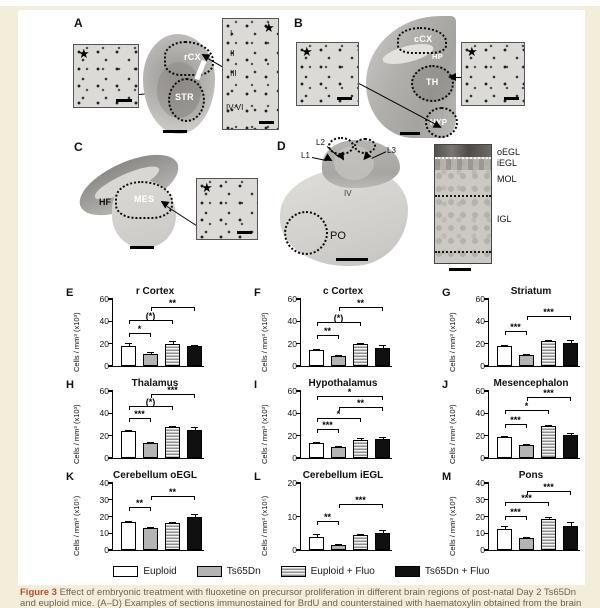  I want to click on chart-title: r Cortex, so click(155, 291).